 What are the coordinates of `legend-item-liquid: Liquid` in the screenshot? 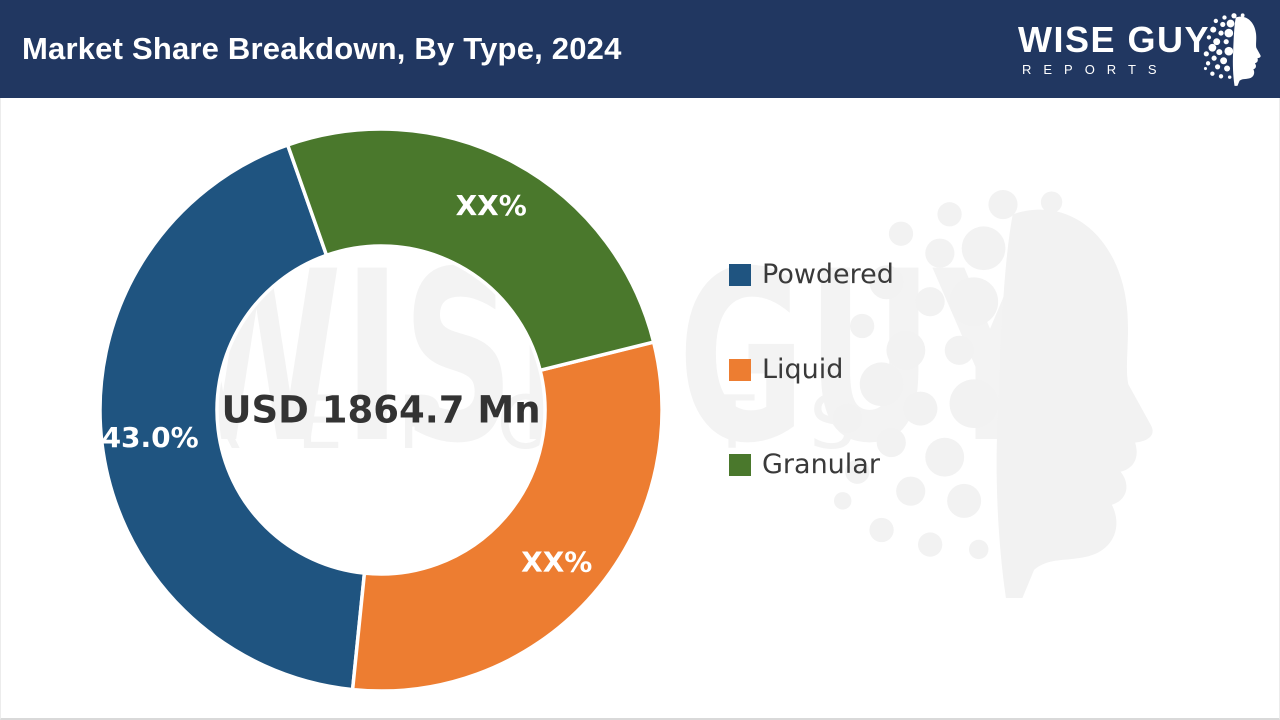 It's located at (811, 369).